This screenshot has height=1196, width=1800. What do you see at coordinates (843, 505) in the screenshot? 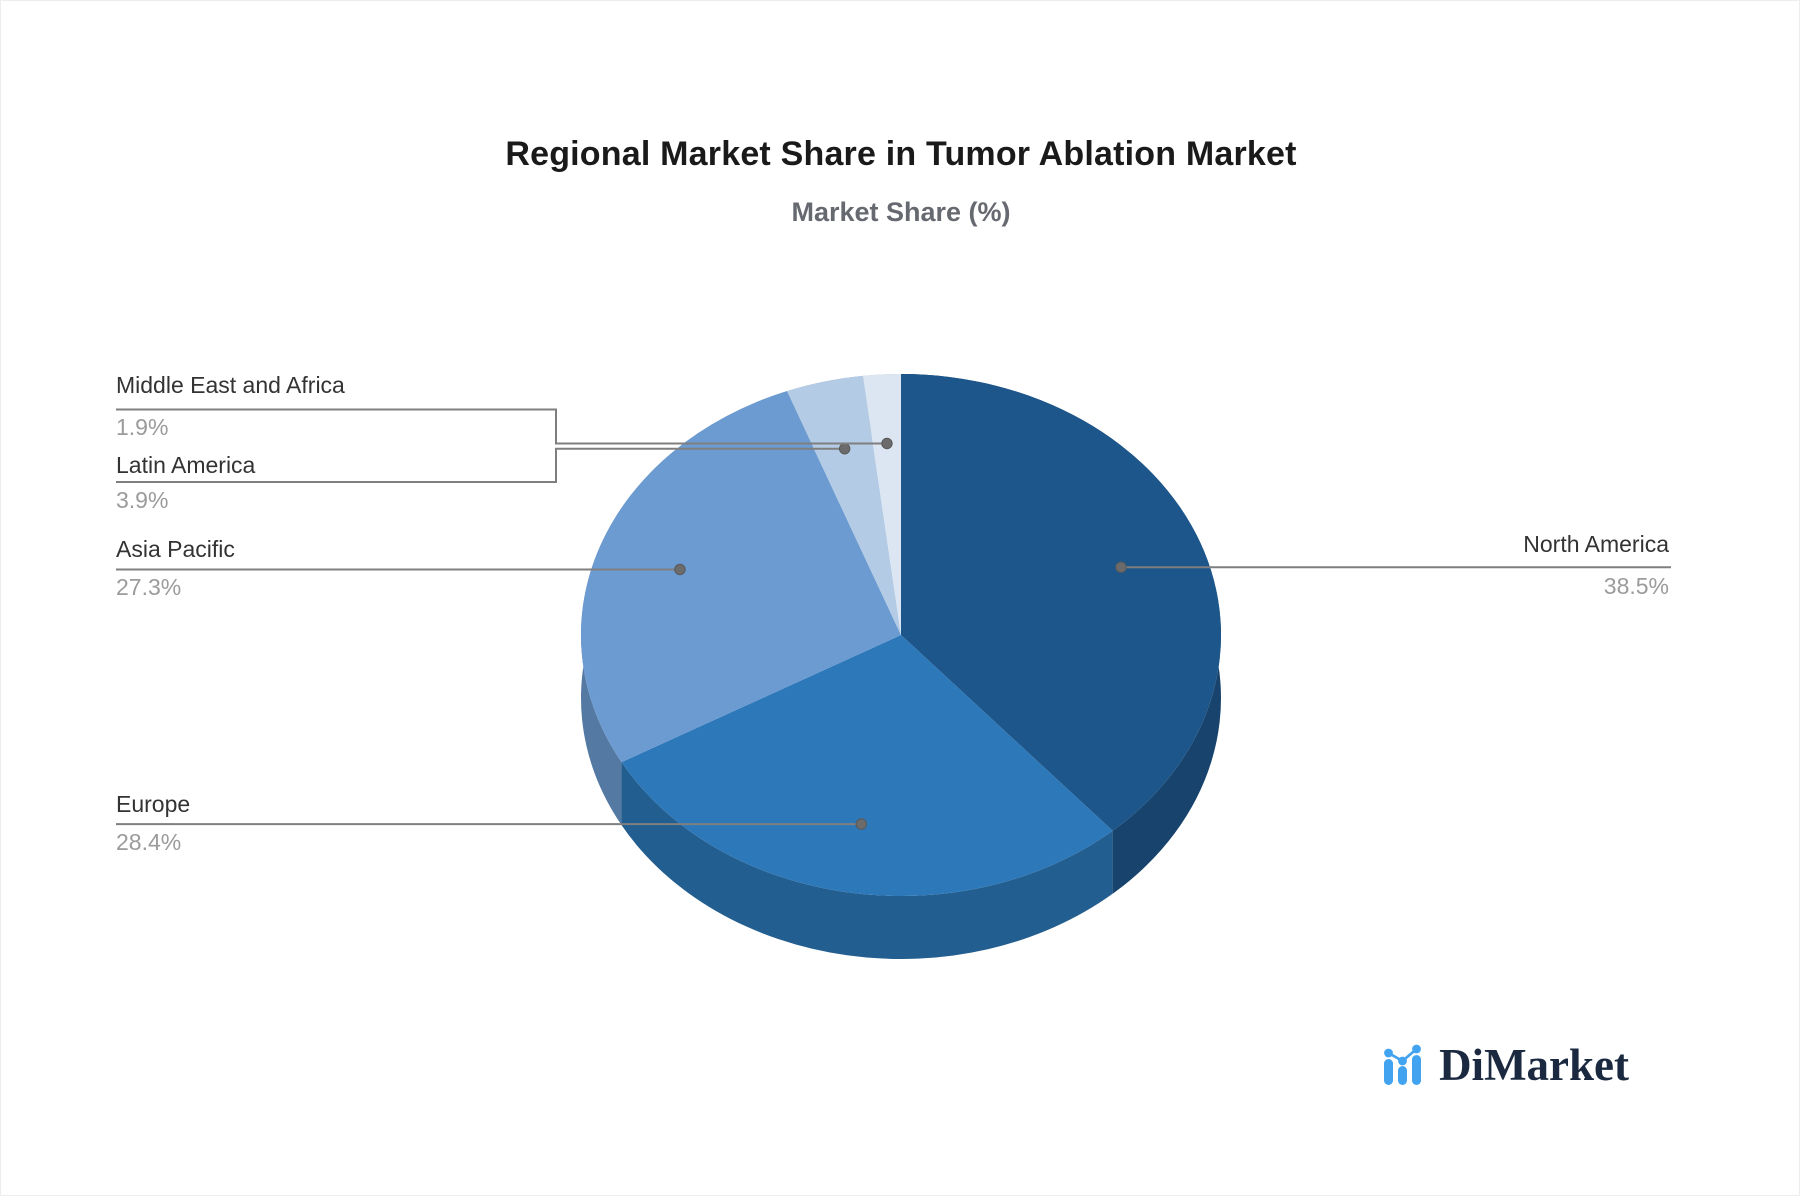
I see `pie-slice-latin-america` at bounding box center [843, 505].